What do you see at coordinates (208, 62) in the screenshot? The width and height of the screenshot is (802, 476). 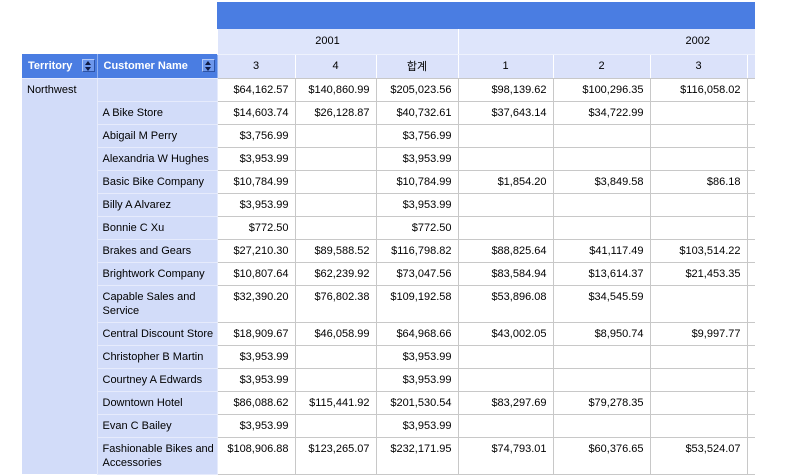 I see `sort-asc-icon` at bounding box center [208, 62].